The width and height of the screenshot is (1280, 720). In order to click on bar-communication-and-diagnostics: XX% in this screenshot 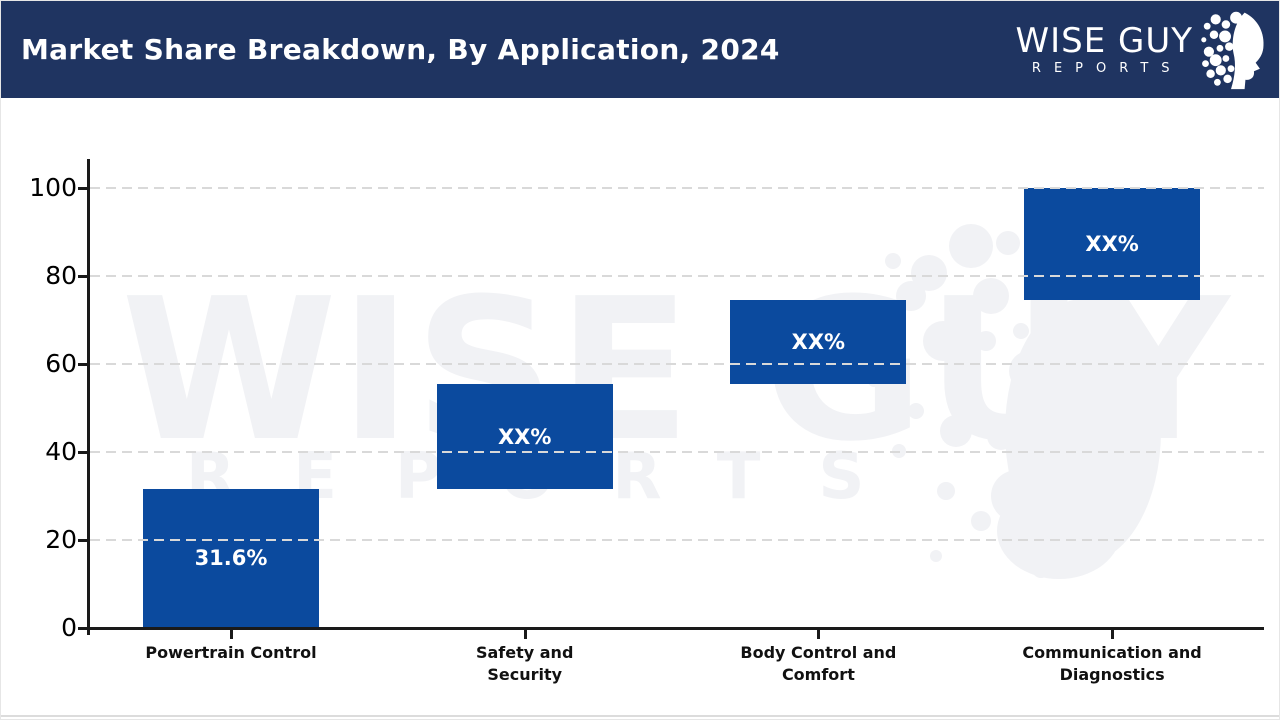, I will do `click(1112, 244)`.